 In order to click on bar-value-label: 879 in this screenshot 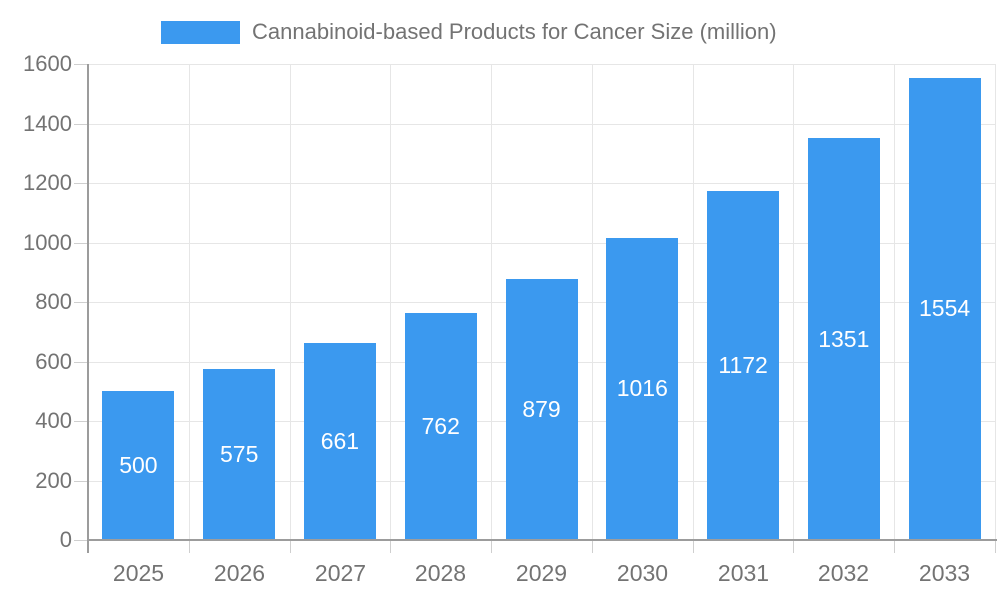, I will do `click(541, 408)`.